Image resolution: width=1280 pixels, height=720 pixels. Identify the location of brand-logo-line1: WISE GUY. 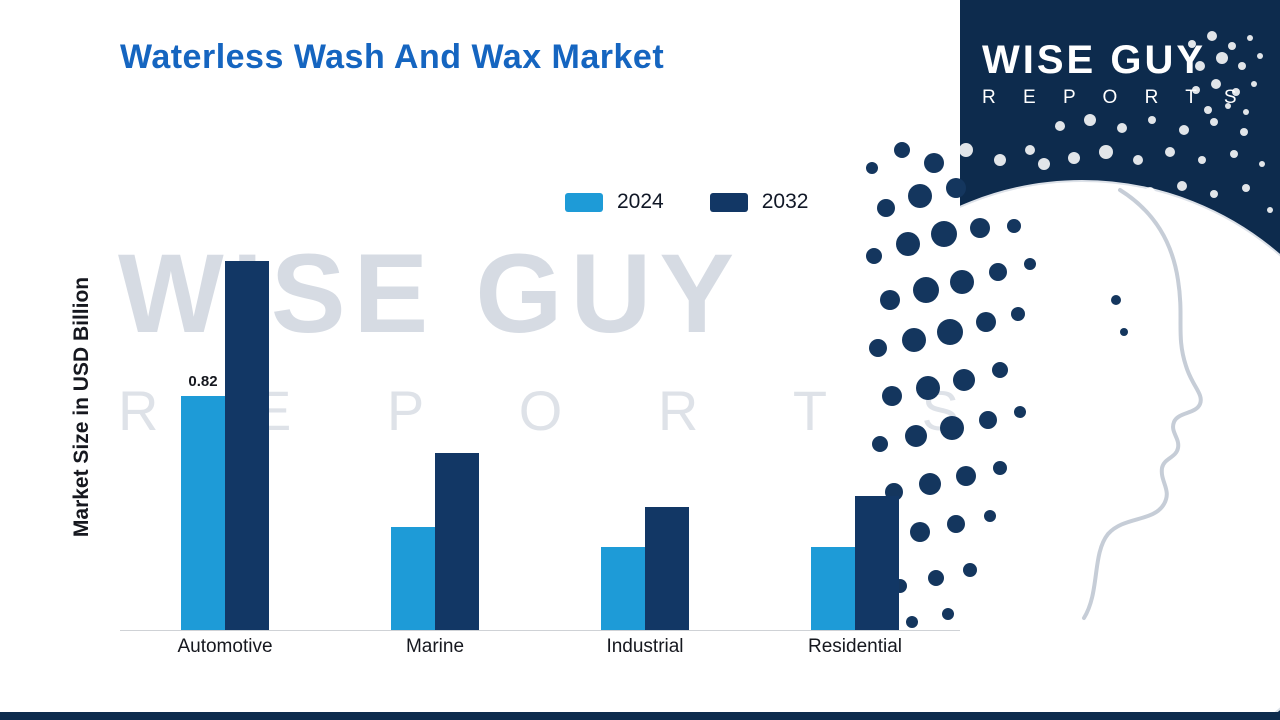
(1094, 60).